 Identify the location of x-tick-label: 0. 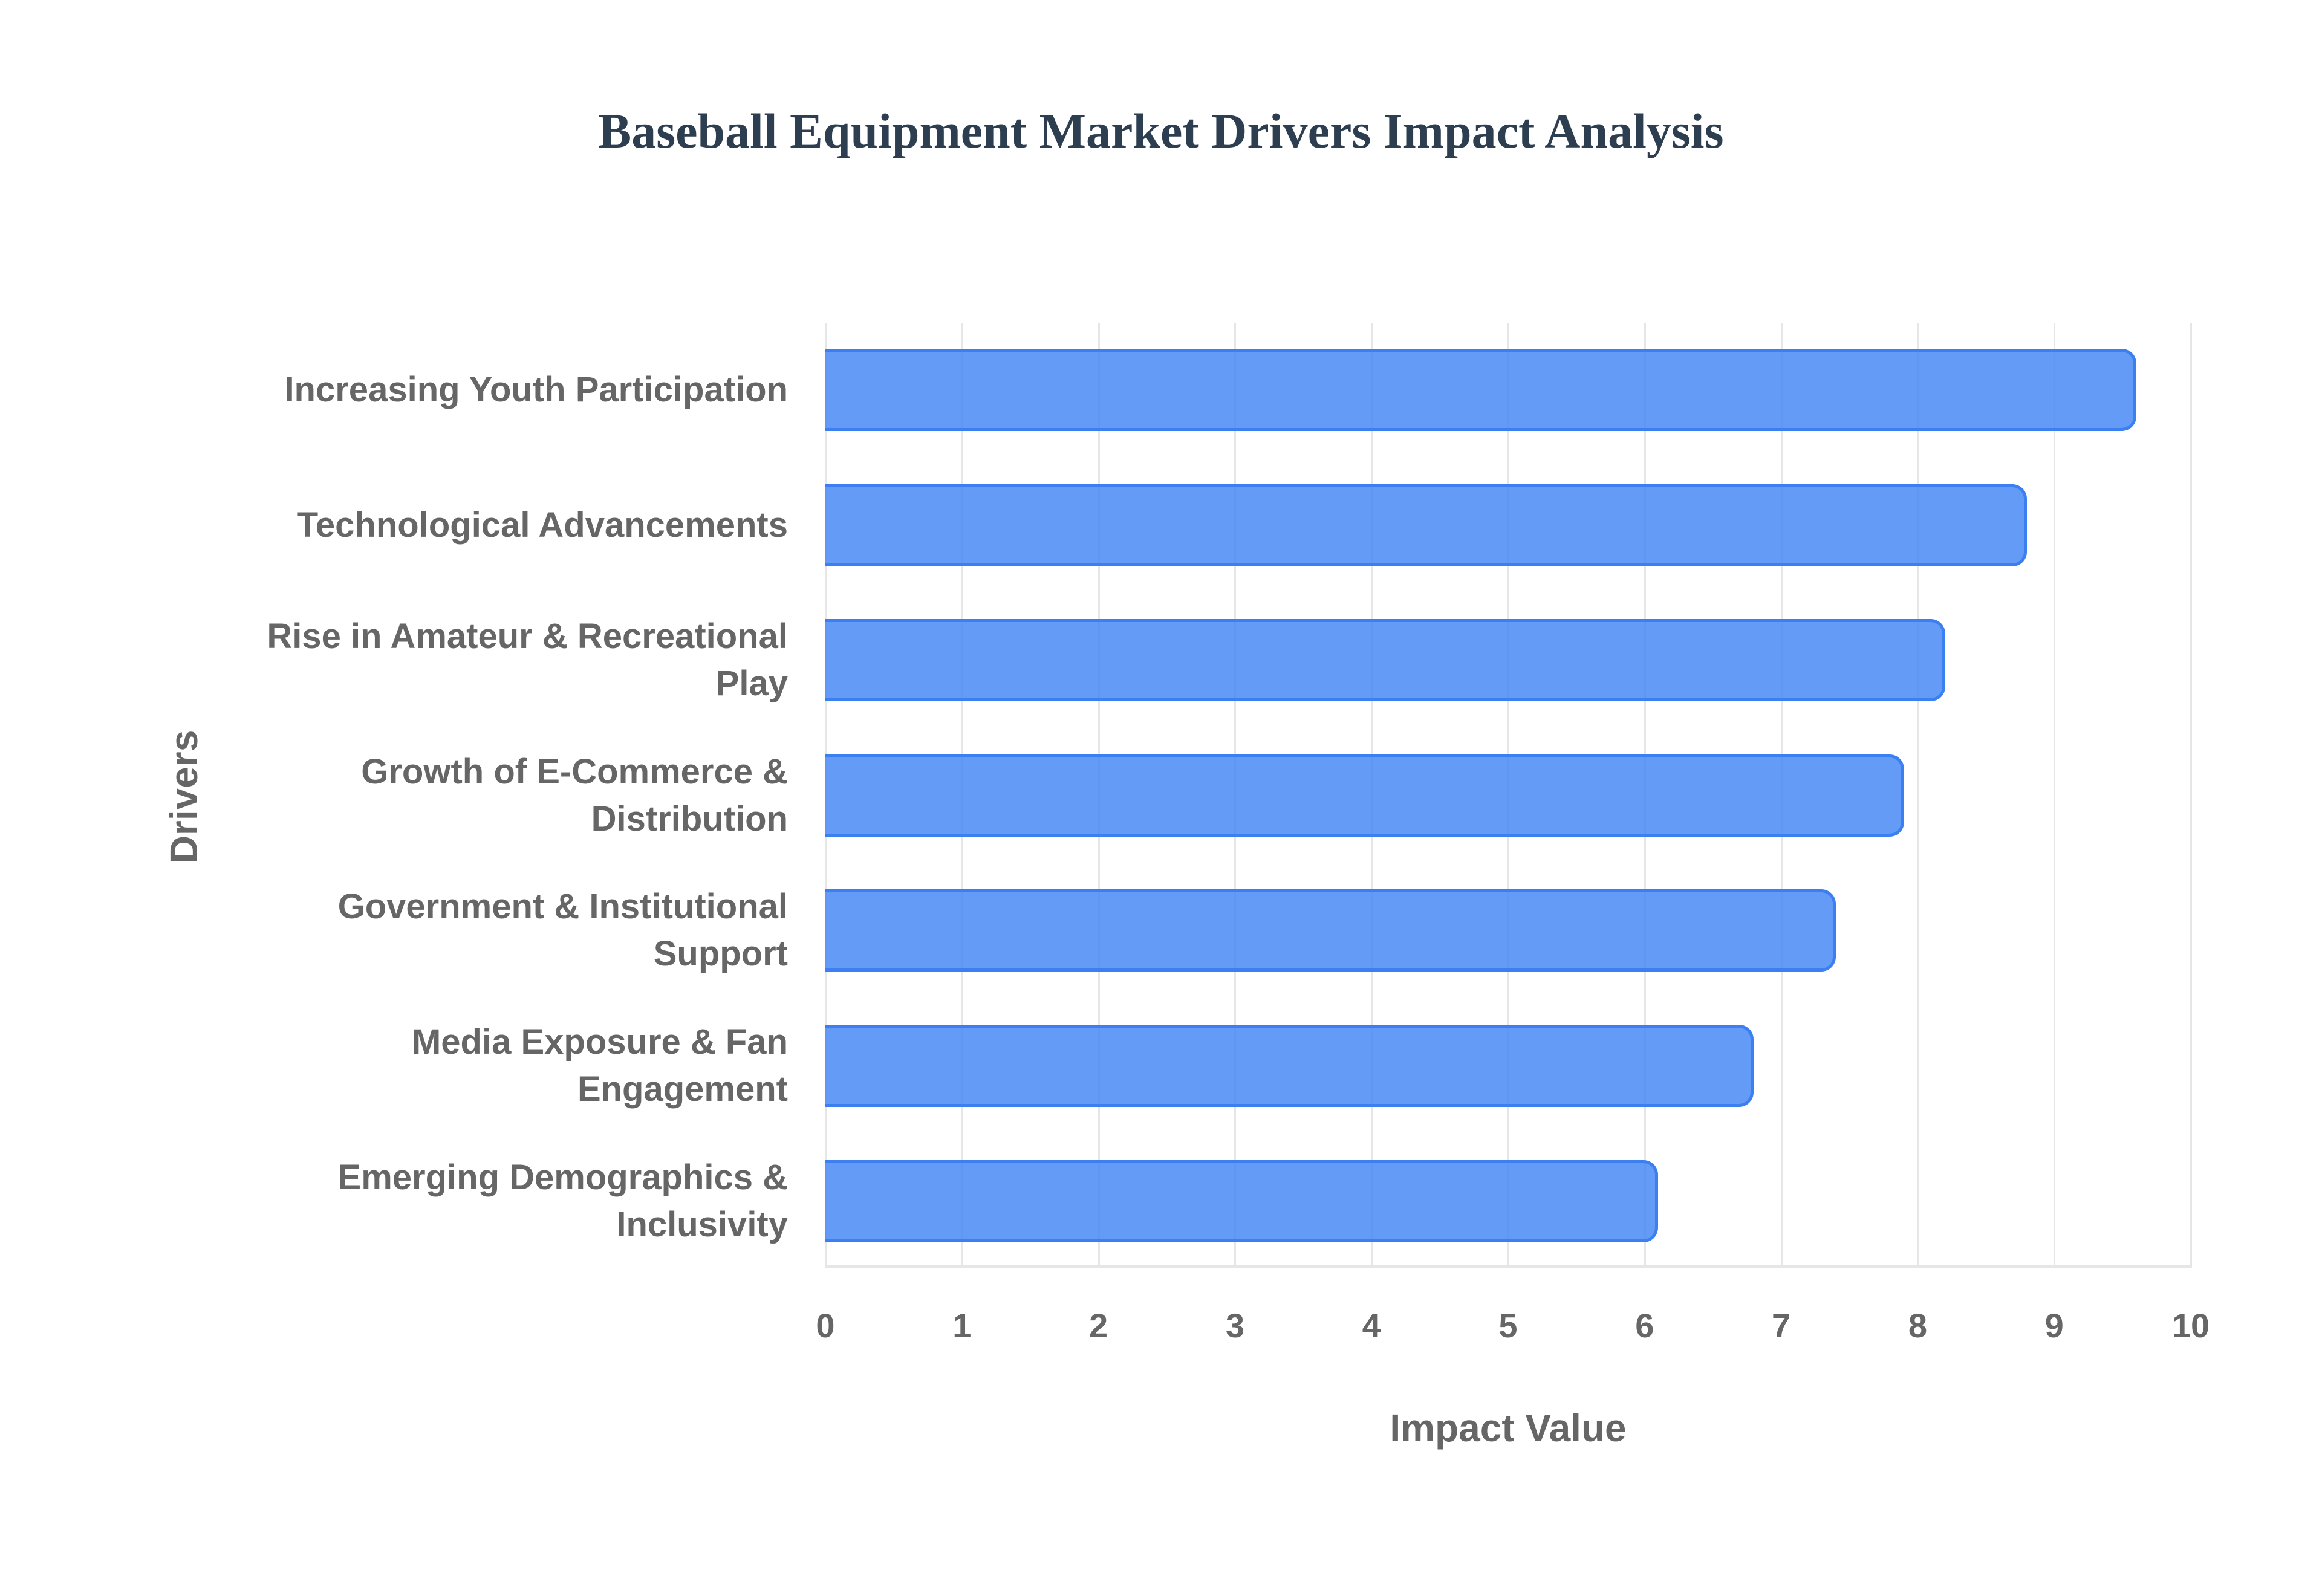
(825, 1325).